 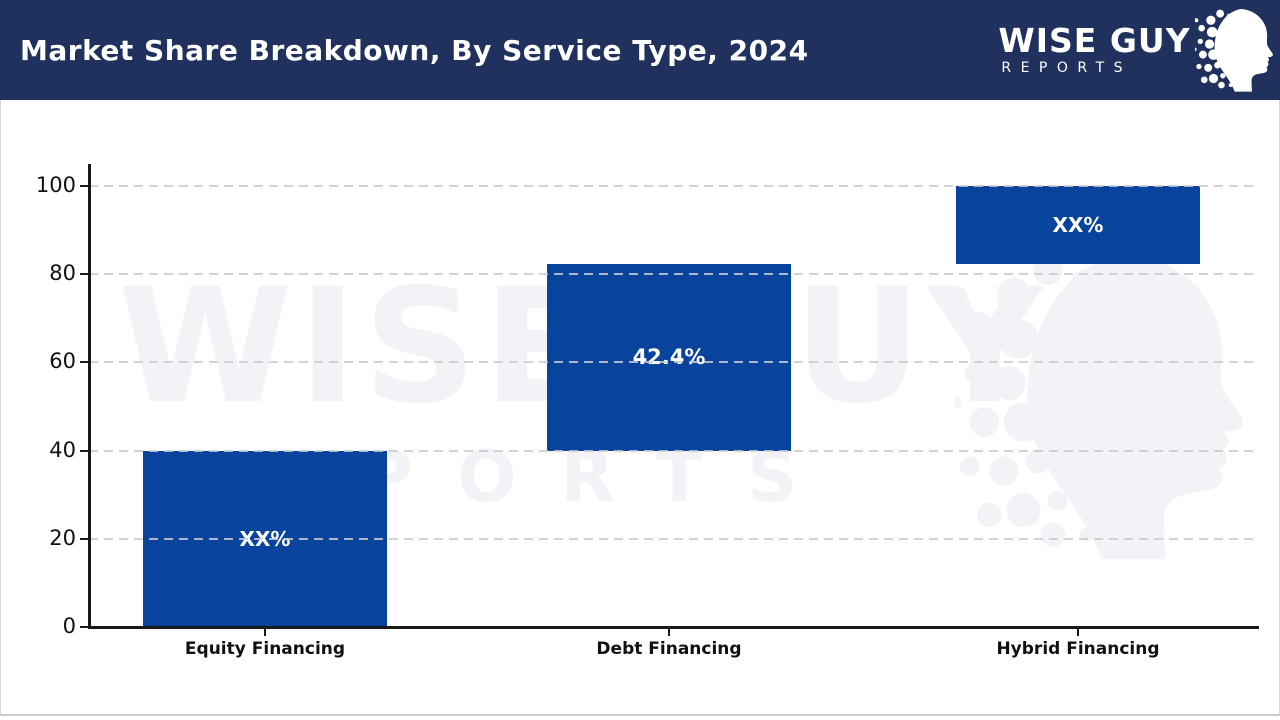 What do you see at coordinates (1067, 68) in the screenshot?
I see `logo-subtitle: REPORTS` at bounding box center [1067, 68].